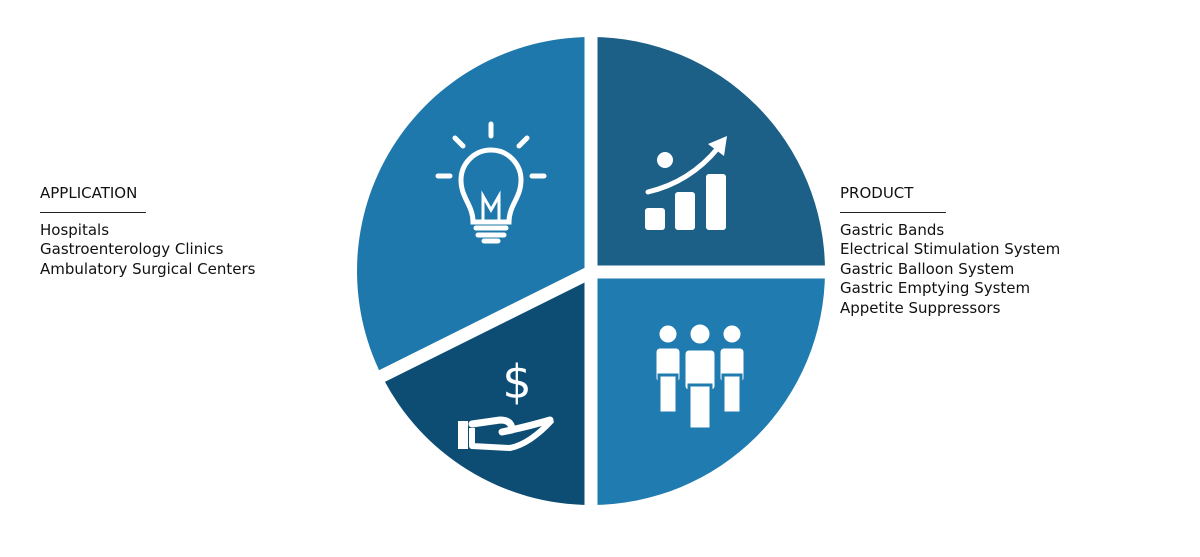 The image size is (1200, 557). I want to click on application-heading: APPLICATION, so click(89, 193).